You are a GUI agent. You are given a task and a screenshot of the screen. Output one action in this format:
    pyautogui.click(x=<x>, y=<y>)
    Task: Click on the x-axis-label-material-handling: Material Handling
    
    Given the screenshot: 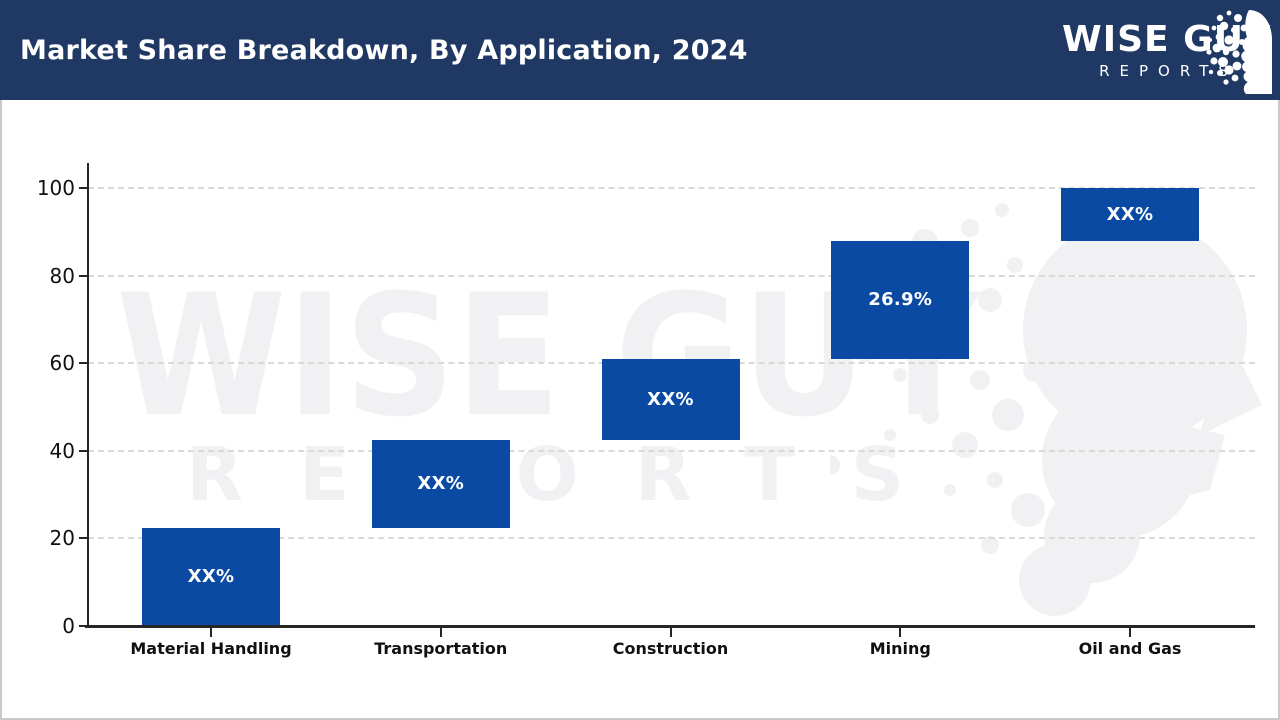 What is the action you would take?
    pyautogui.click(x=211, y=648)
    